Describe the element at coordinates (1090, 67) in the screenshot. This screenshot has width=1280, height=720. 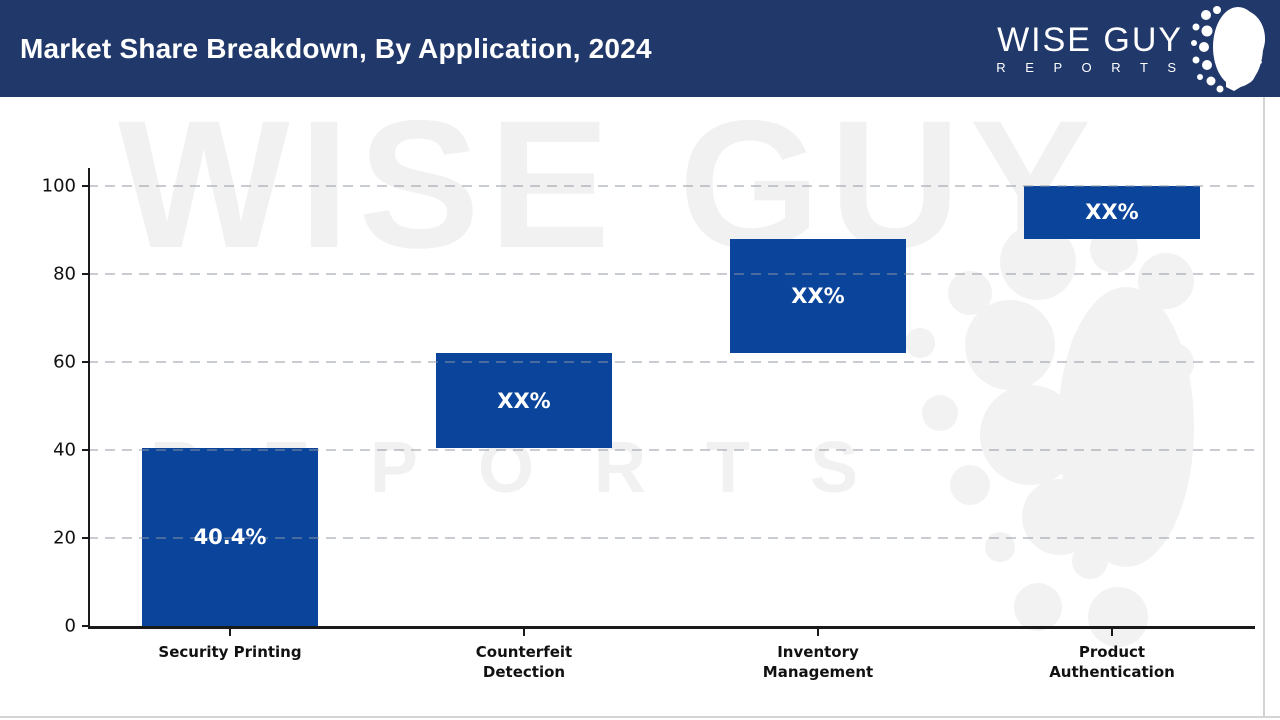
I see `logo-subtitle: R E P O R T S` at that location.